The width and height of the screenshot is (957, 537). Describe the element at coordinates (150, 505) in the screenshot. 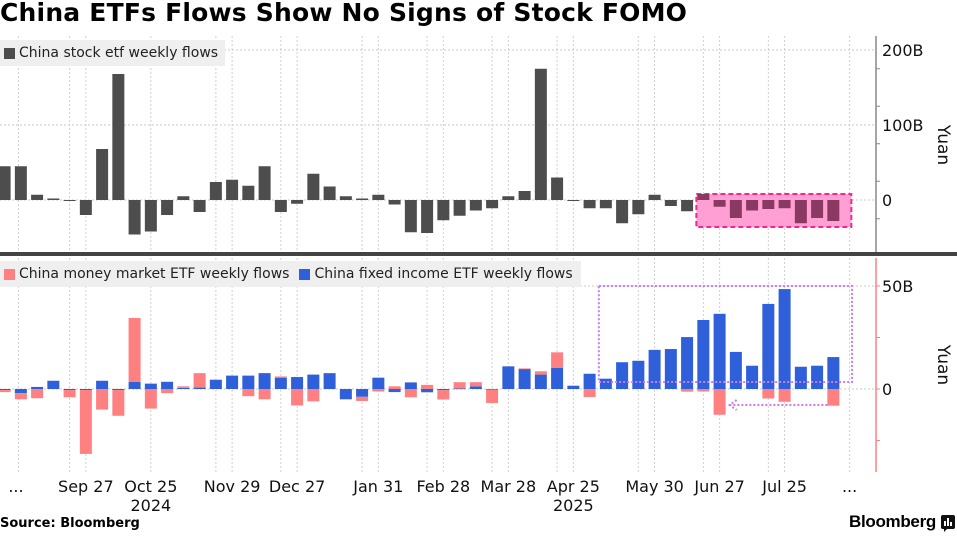

I see `x-year-label: 2024` at that location.